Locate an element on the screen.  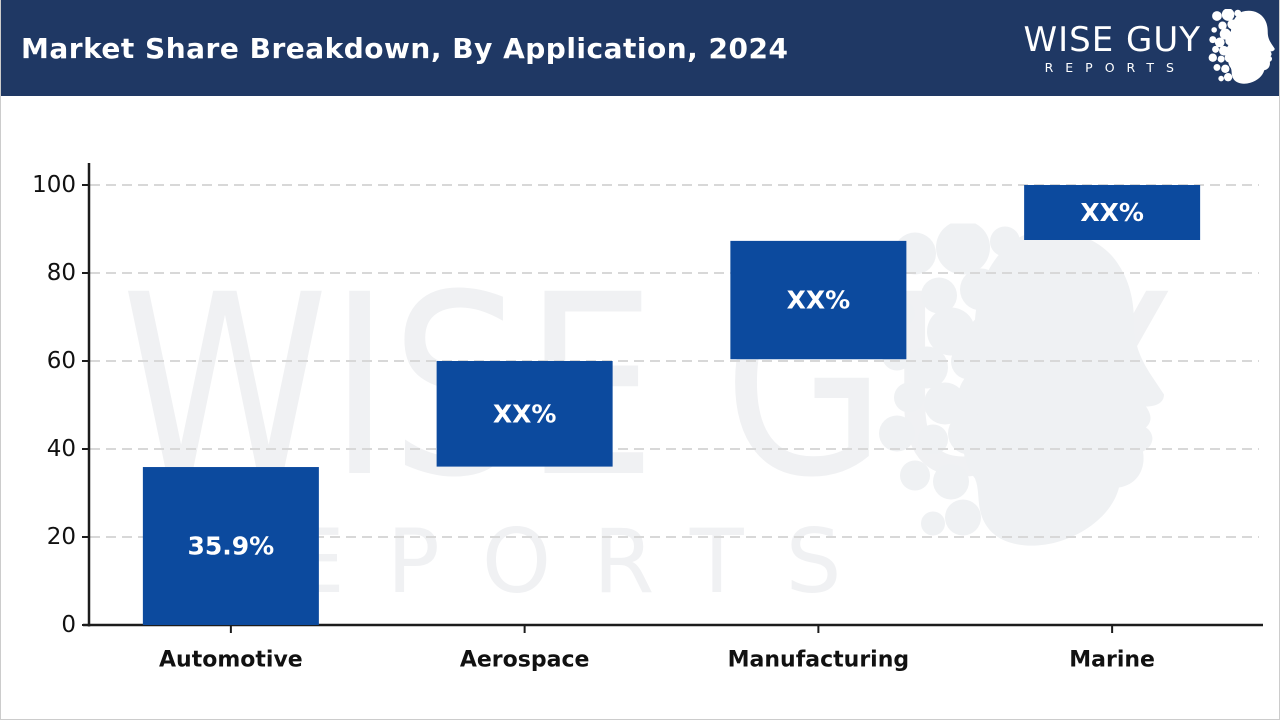
brand-logo: WISE GUY REPORTS is located at coordinates (1150, 49).